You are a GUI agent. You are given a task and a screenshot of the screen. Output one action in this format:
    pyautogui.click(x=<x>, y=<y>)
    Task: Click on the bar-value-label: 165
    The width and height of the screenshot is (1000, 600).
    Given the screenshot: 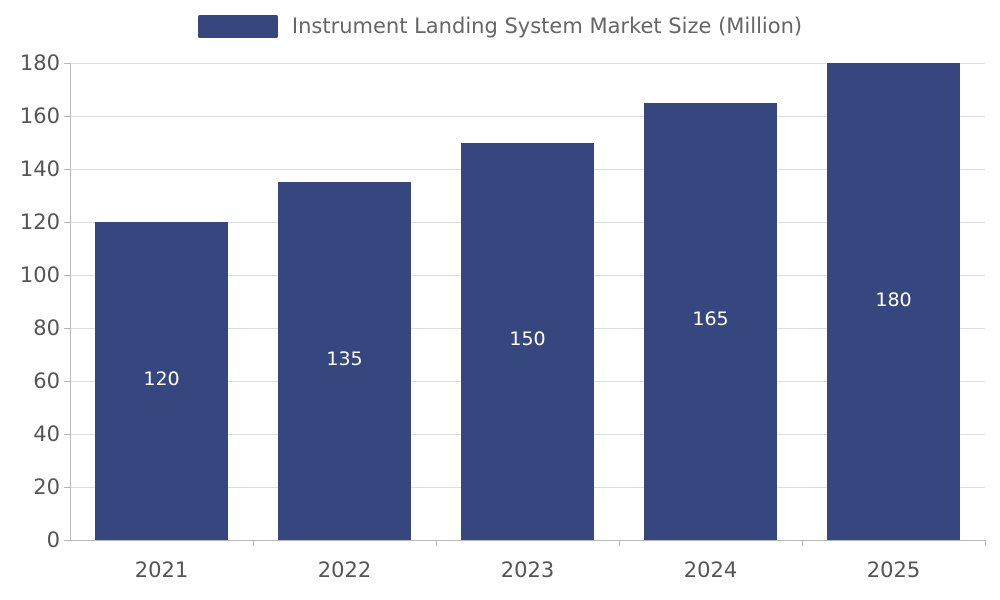 What is the action you would take?
    pyautogui.click(x=710, y=319)
    